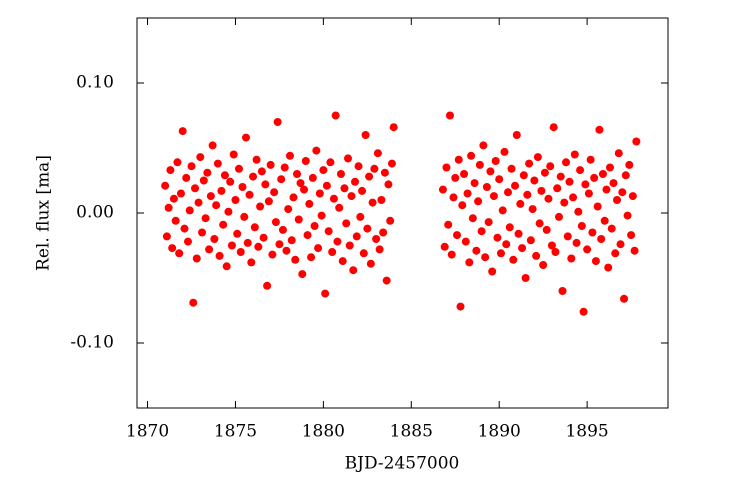 The image size is (747, 498). What do you see at coordinates (323, 432) in the screenshot?
I see `x-tick-label: 1880` at bounding box center [323, 432].